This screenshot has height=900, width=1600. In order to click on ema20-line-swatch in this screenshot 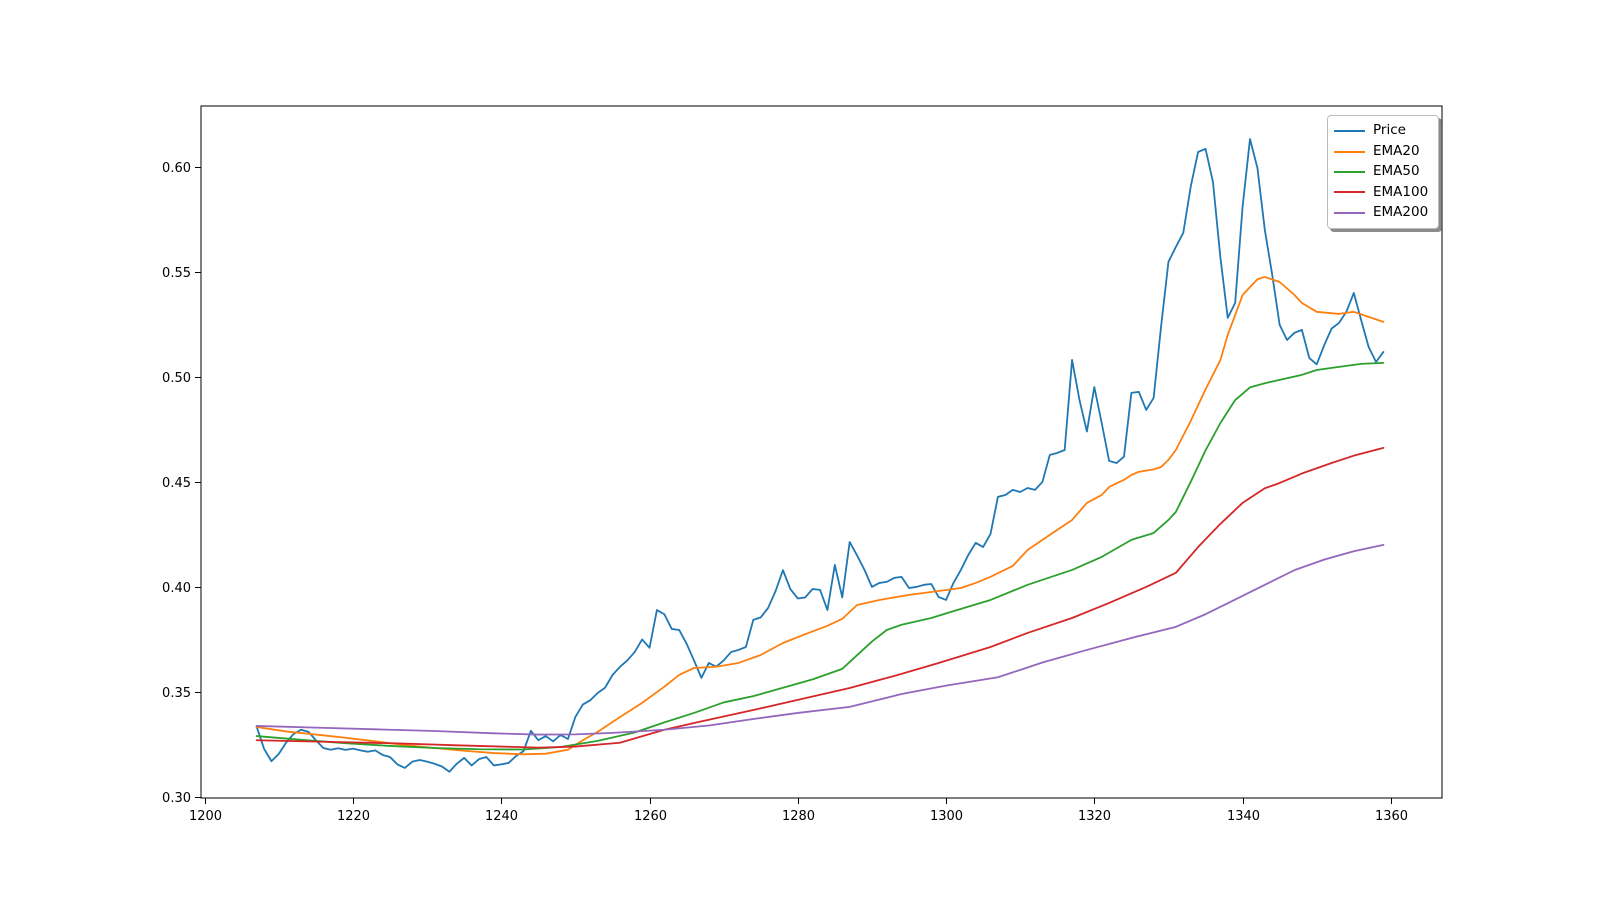, I will do `click(1349, 151)`.